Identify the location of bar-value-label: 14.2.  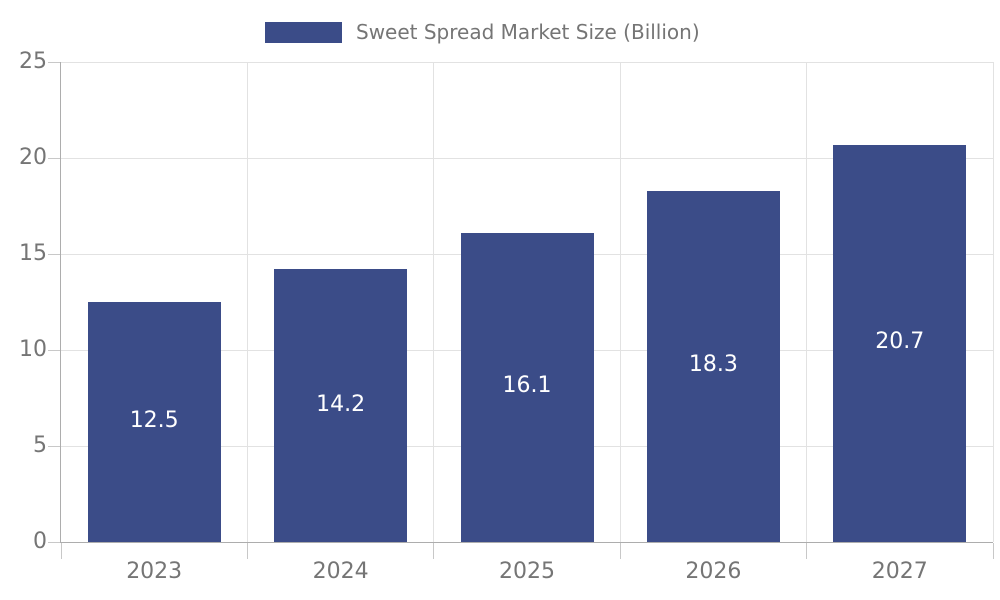
(341, 404).